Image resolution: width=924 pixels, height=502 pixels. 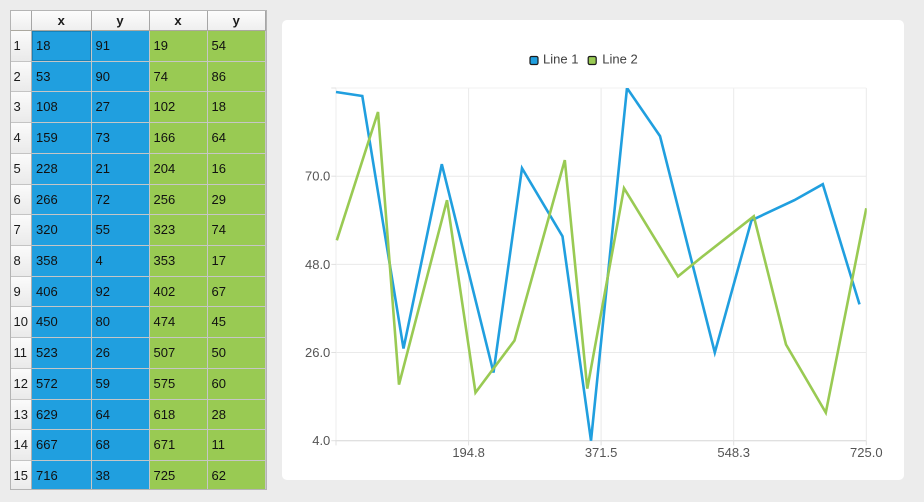 I want to click on svg-text: 4.0, so click(x=321, y=440).